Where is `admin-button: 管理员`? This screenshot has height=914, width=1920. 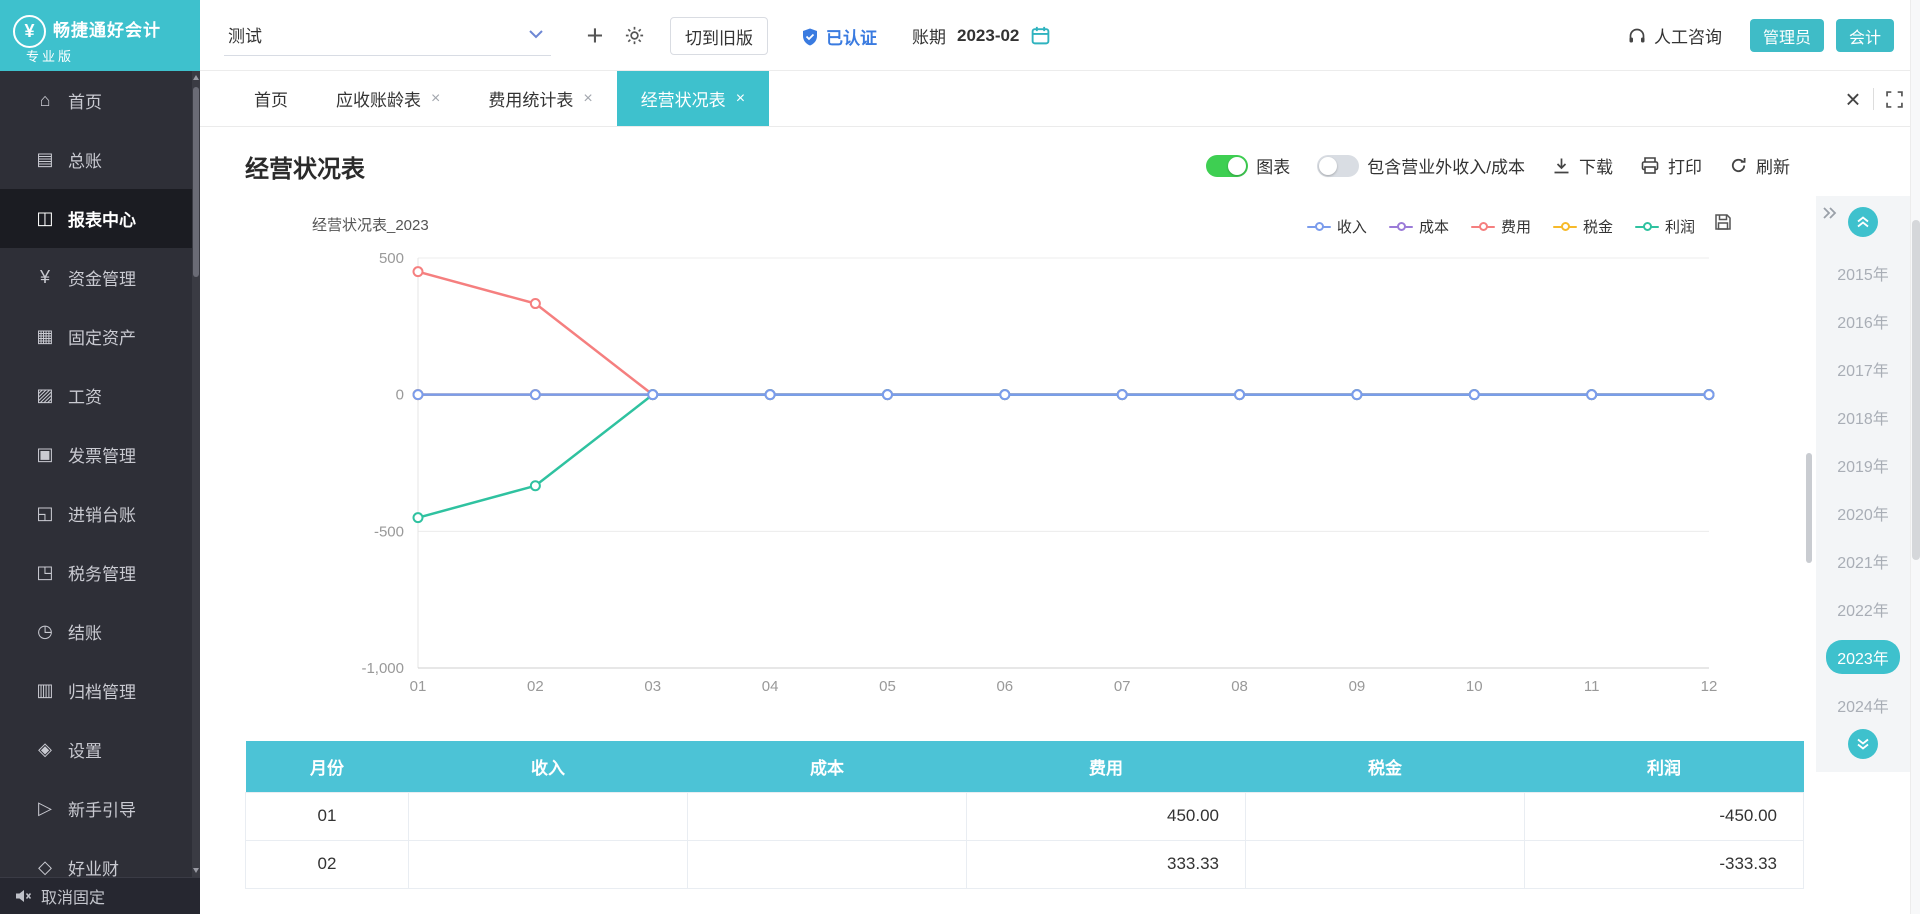
admin-button: 管理员 is located at coordinates (1786, 35).